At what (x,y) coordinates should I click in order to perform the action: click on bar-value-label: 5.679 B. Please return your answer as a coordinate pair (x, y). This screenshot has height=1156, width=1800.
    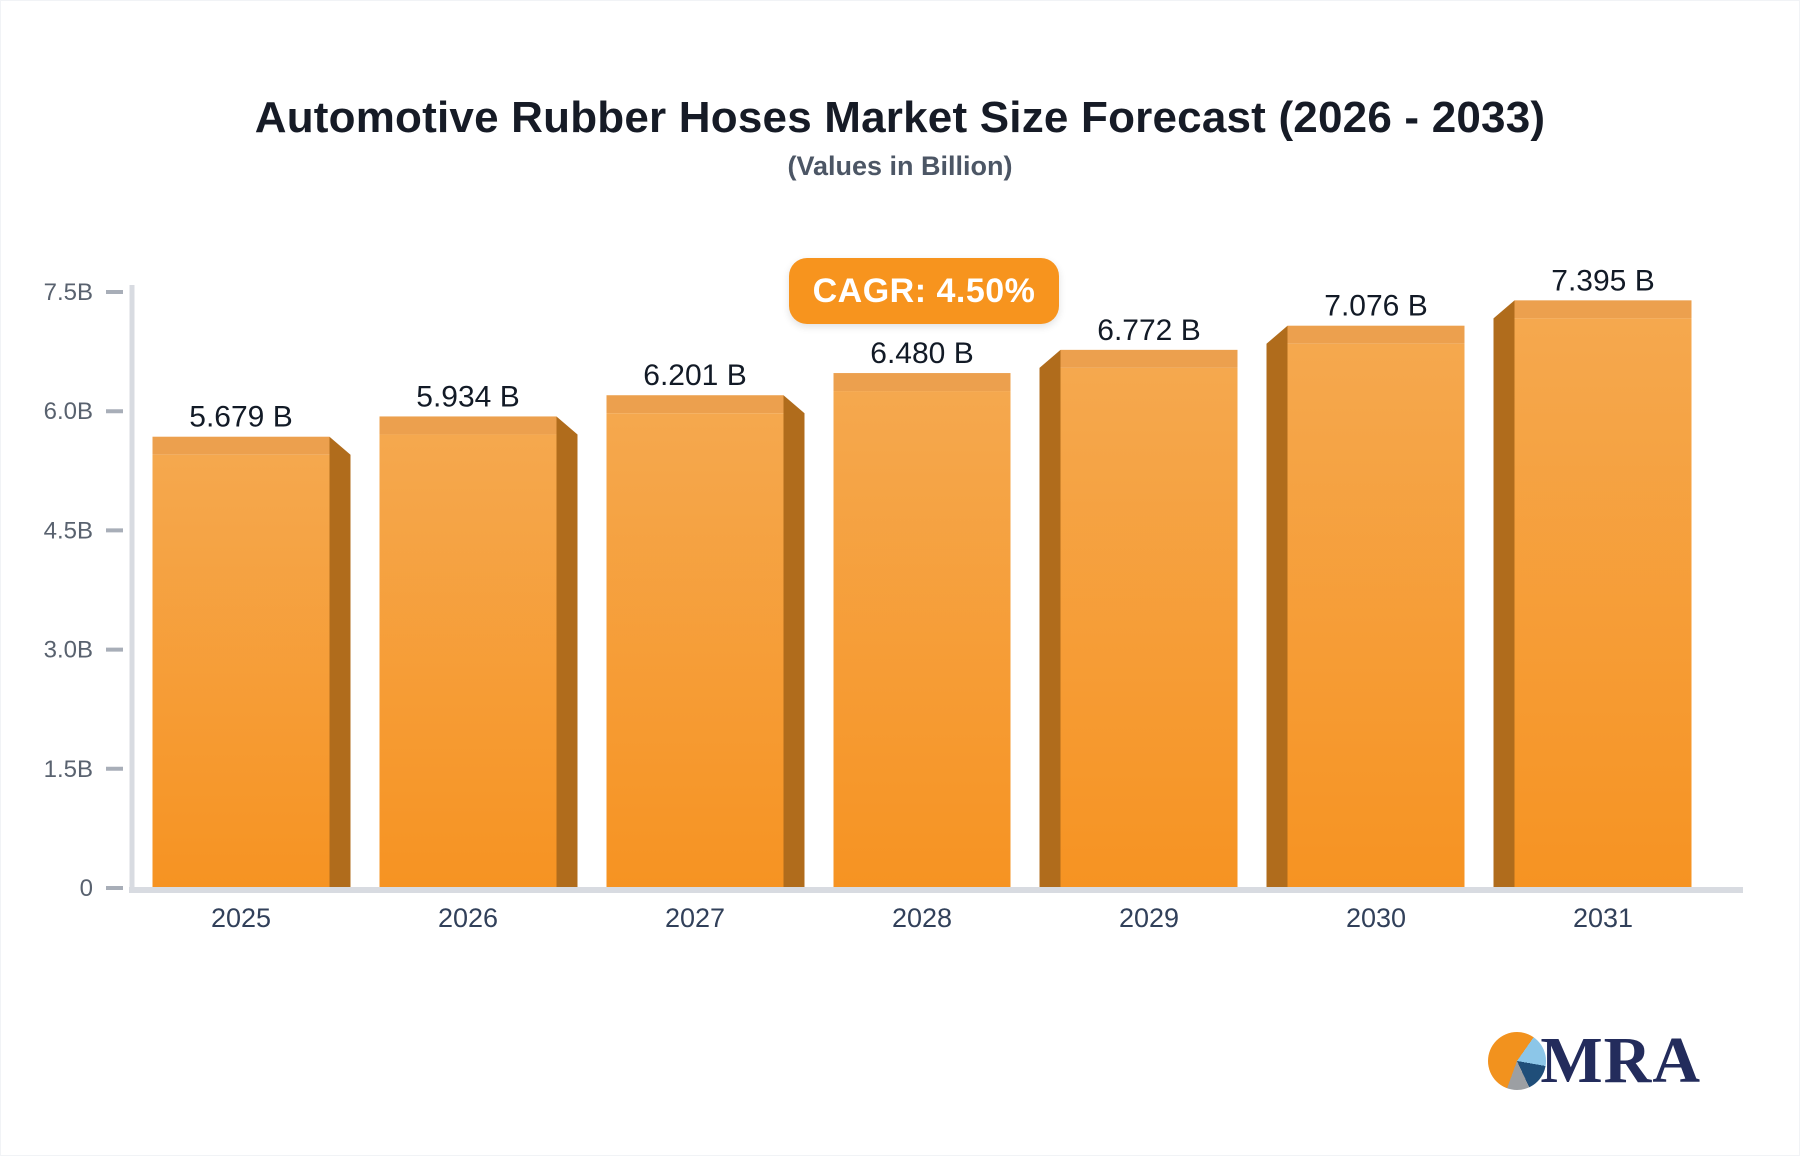
    Looking at the image, I should click on (240, 417).